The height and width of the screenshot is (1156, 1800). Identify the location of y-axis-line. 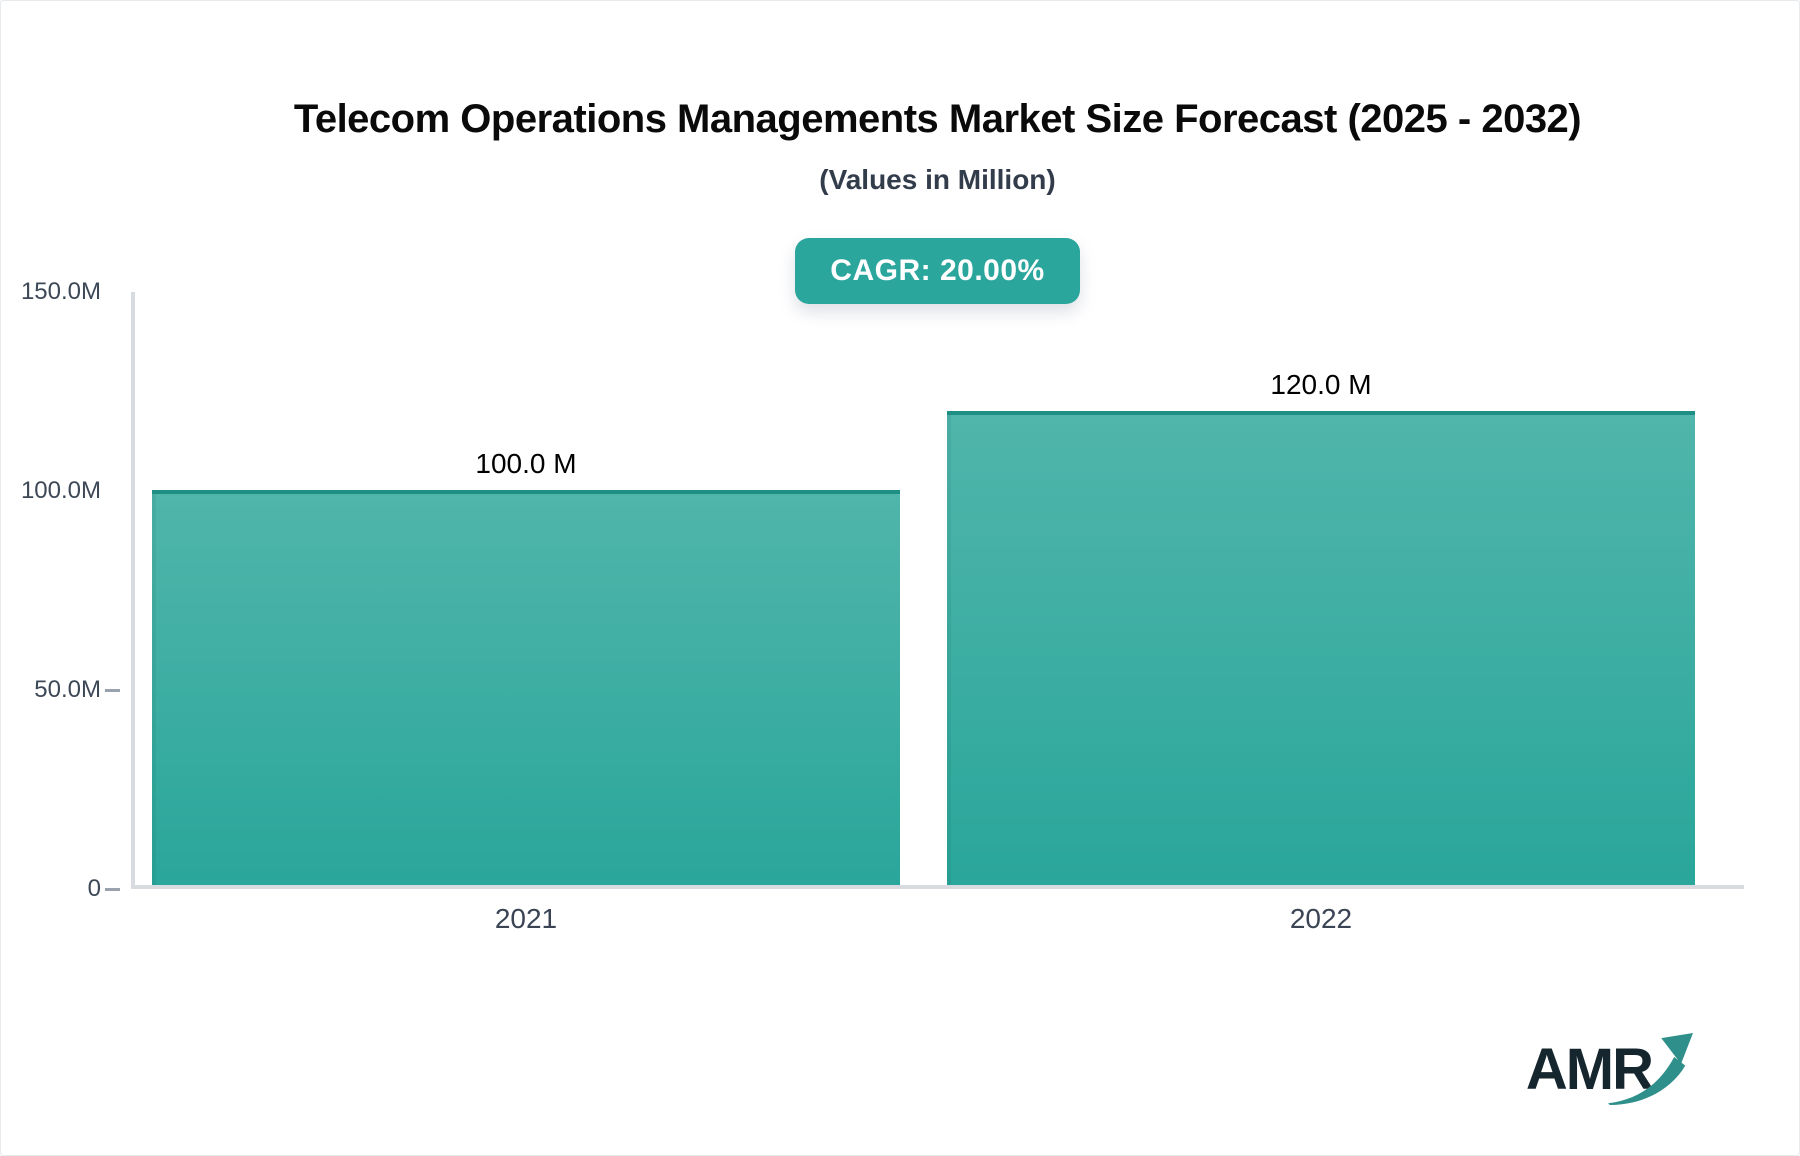
(133, 590).